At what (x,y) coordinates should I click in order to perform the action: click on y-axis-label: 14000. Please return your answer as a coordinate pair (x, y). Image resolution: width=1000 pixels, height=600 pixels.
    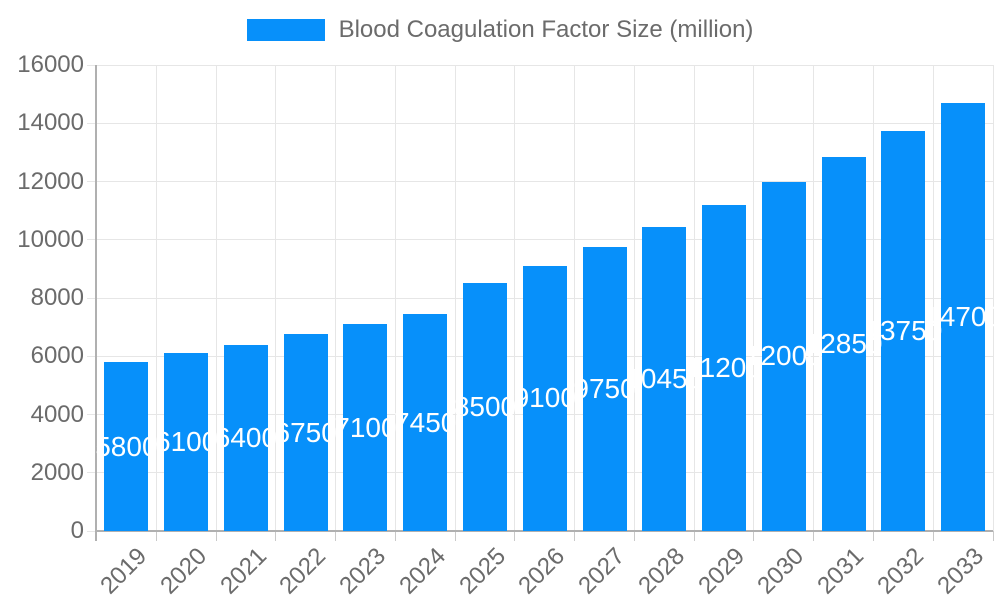
    Looking at the image, I should click on (50, 123).